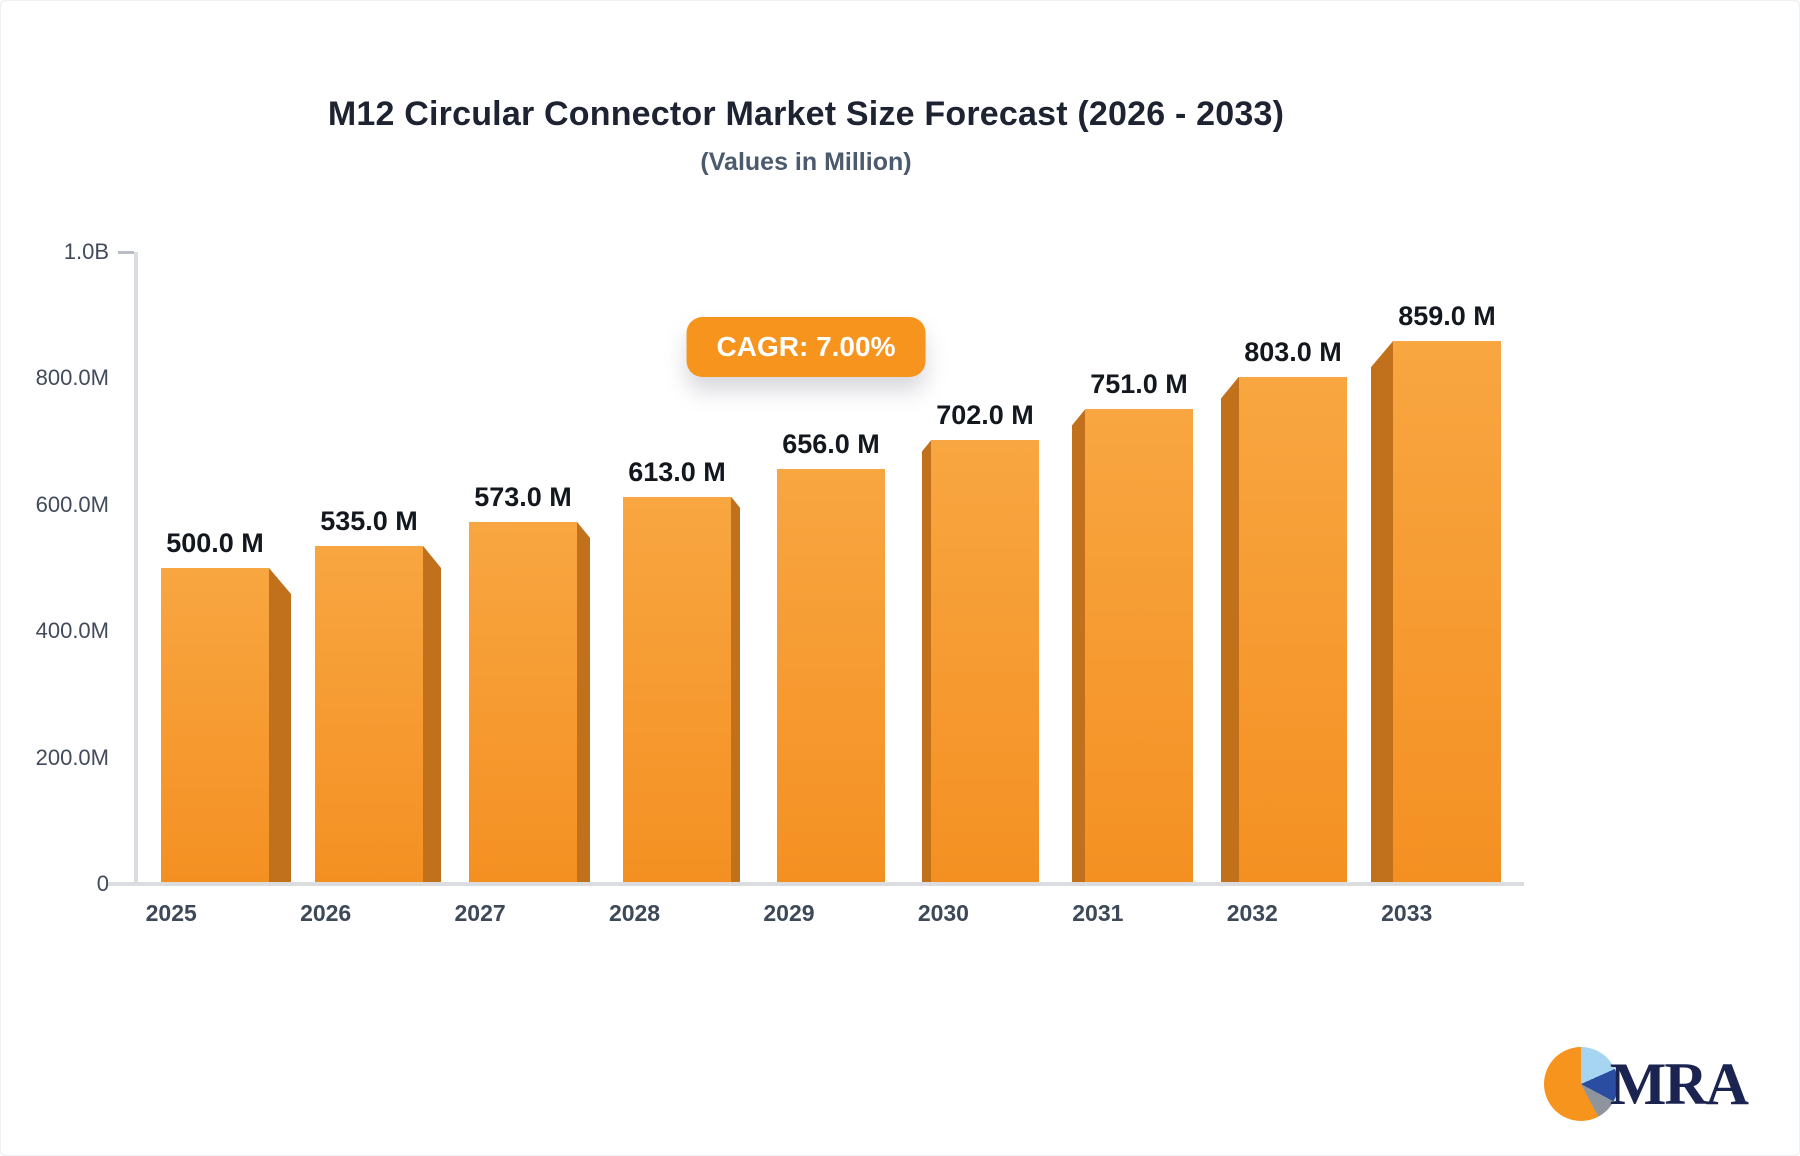 The image size is (1800, 1156). Describe the element at coordinates (1139, 384) in the screenshot. I see `bar-value-label: 751.0 M` at that location.